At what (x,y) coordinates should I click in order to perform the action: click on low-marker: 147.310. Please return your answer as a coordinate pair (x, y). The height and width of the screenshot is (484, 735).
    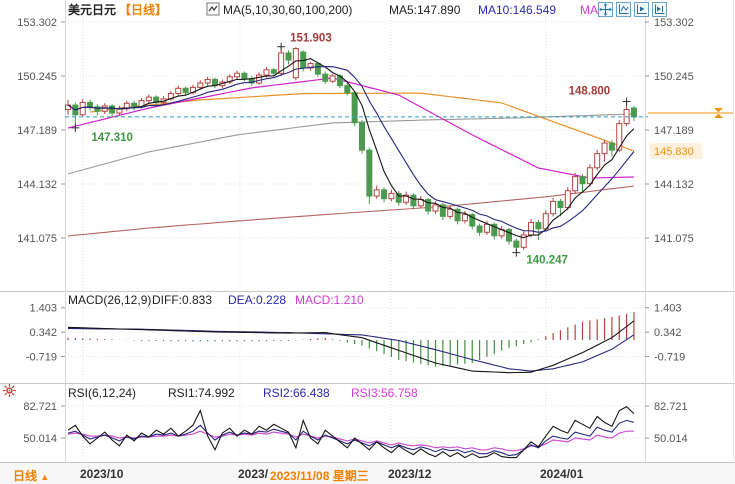
    Looking at the image, I should click on (102, 133).